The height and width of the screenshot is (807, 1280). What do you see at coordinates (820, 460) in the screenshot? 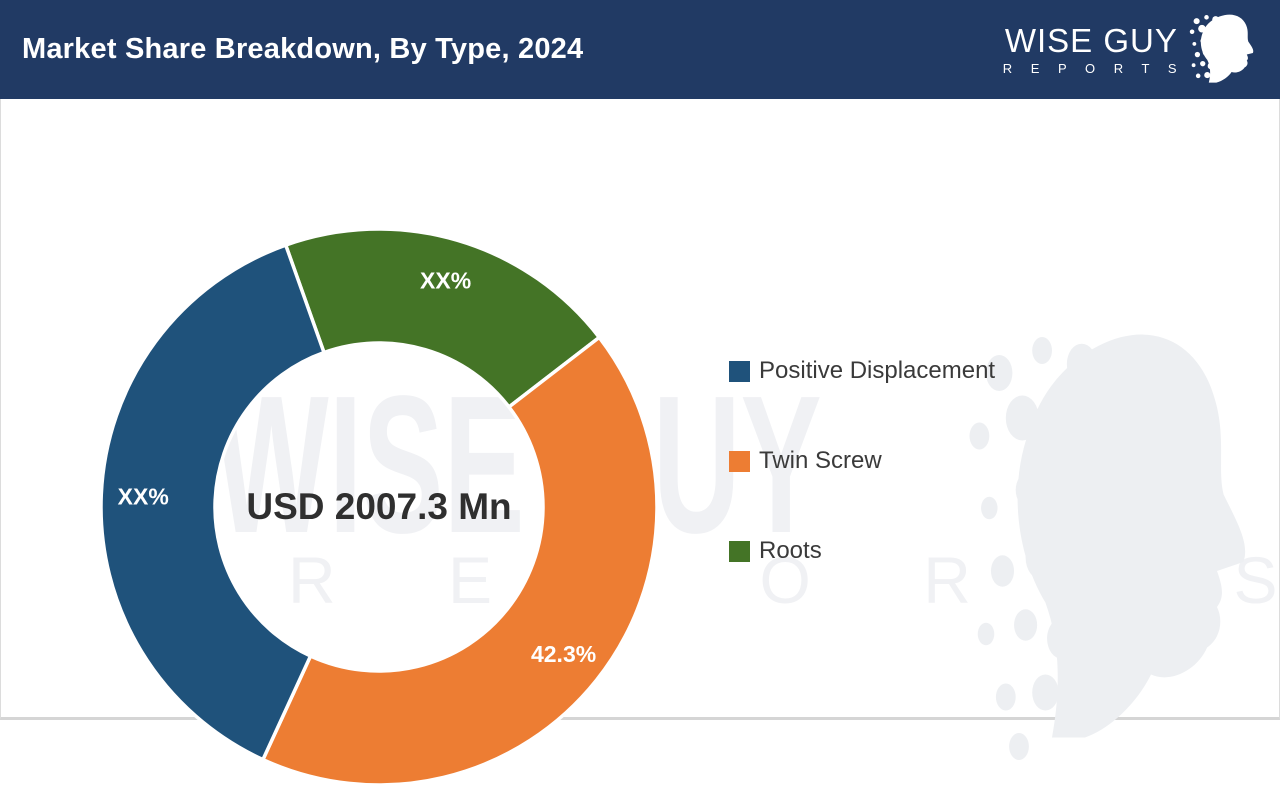
I see `legend-label-twin-screw: Twin Screw` at bounding box center [820, 460].